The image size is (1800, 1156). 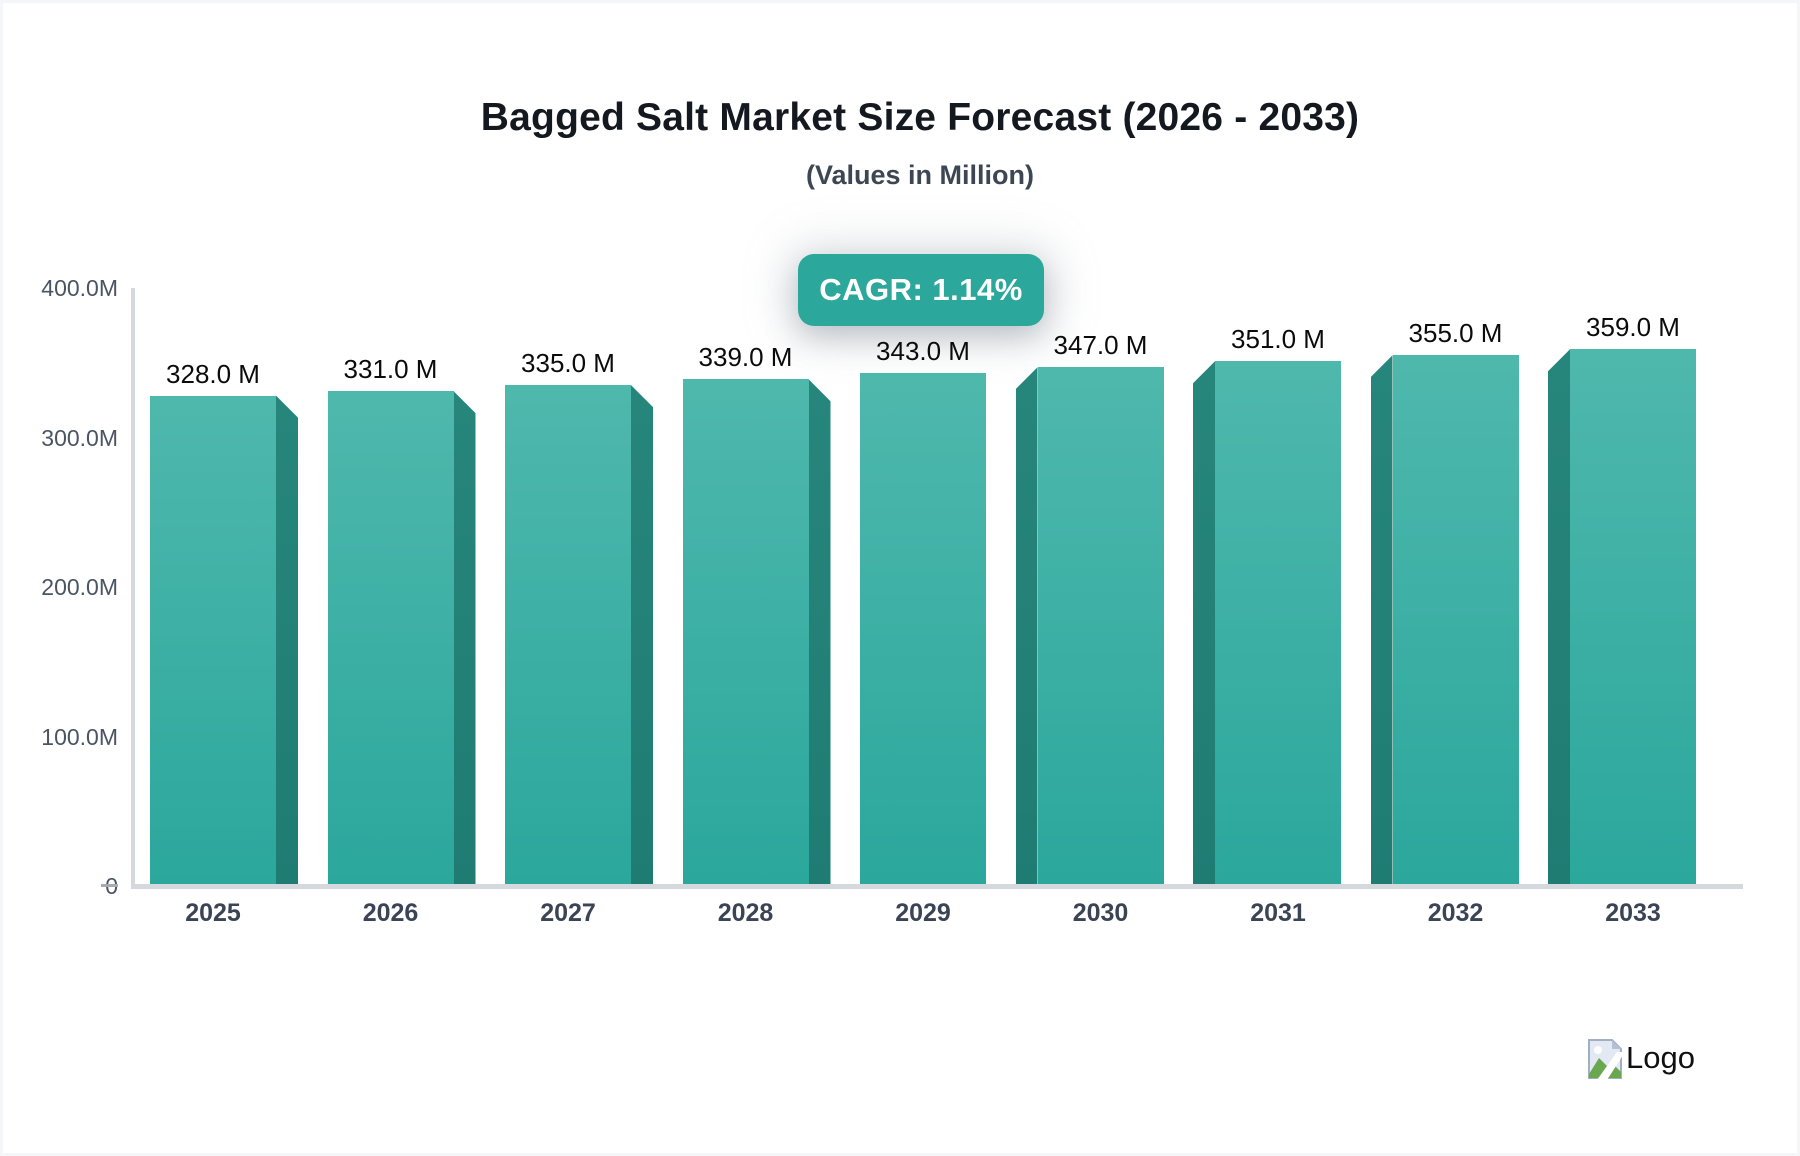 What do you see at coordinates (79, 736) in the screenshot?
I see `y-axis-label: 100.0M` at bounding box center [79, 736].